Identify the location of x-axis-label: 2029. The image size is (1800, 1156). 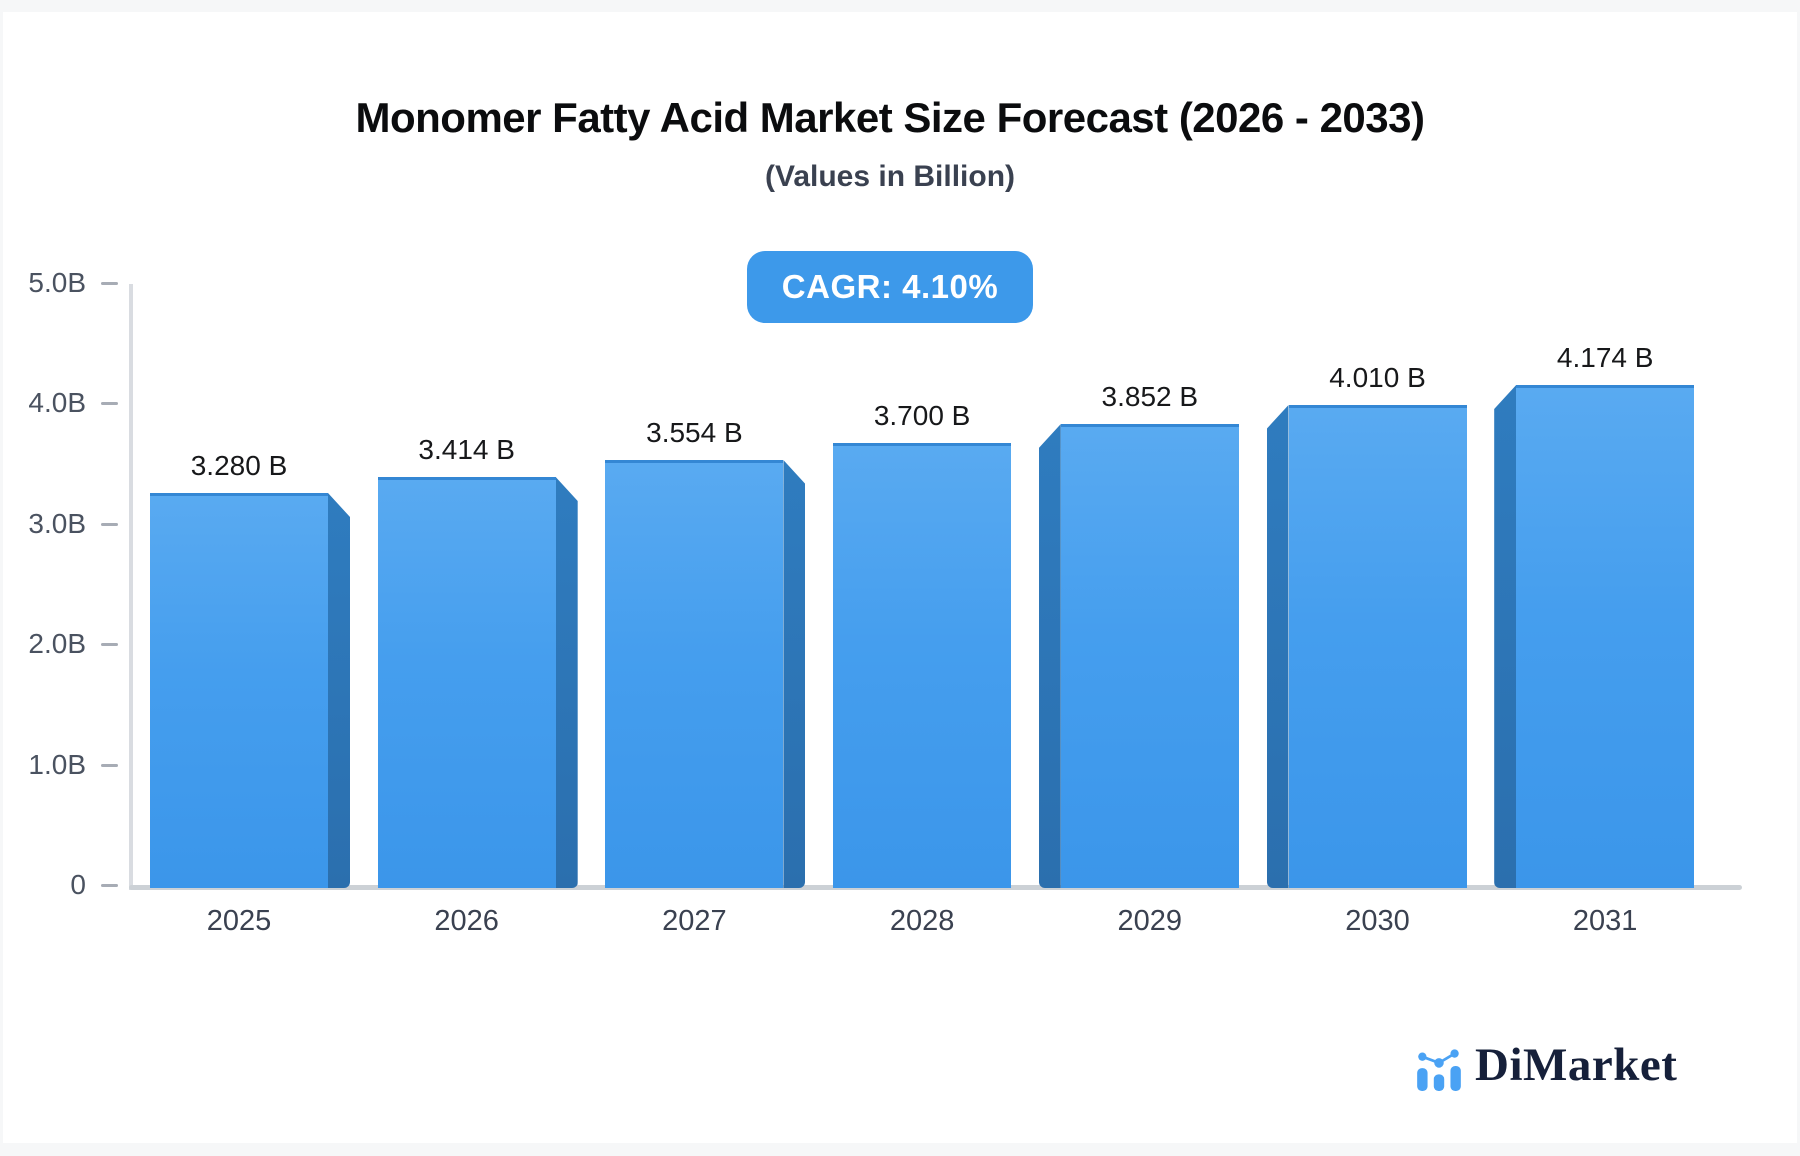
(1150, 921).